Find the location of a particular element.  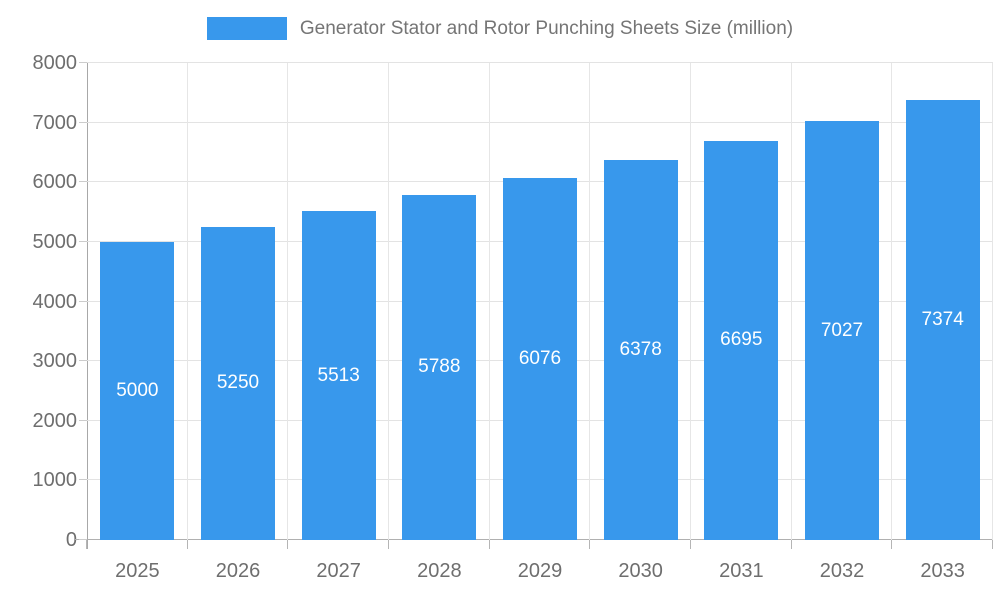

bar-value-label: 5513 is located at coordinates (338, 375).